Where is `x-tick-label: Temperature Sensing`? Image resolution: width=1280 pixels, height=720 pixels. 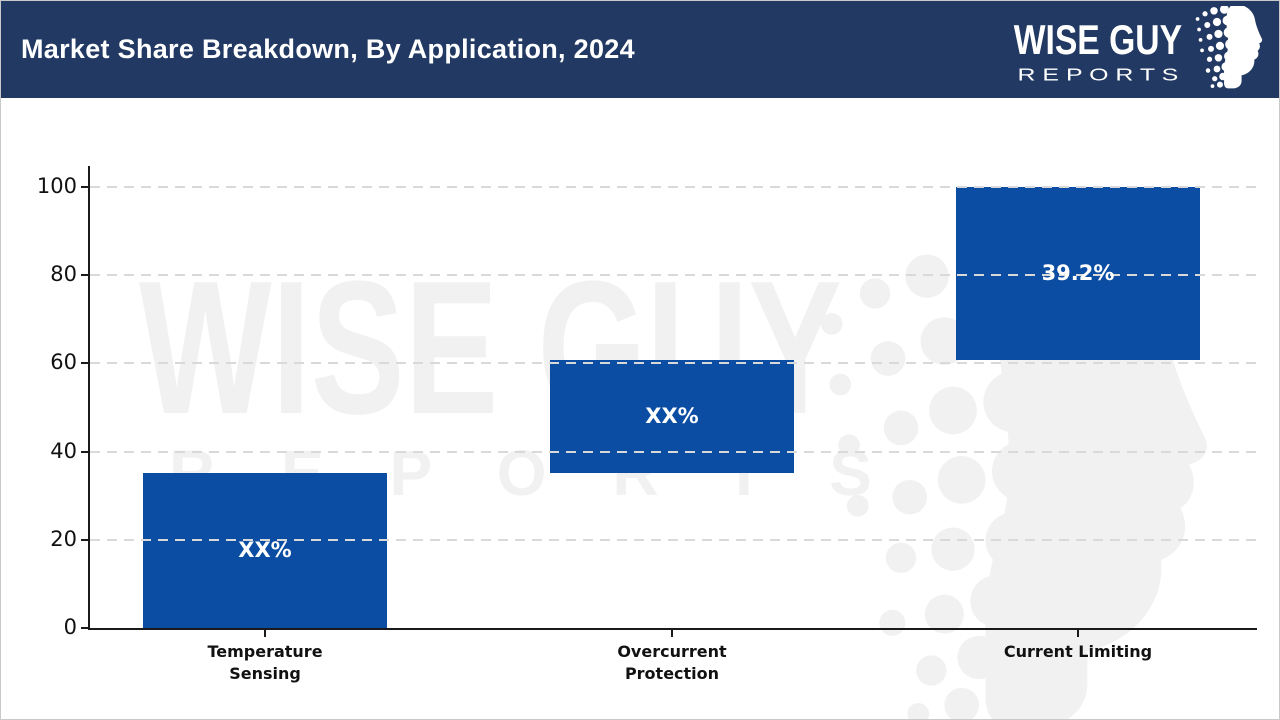 x-tick-label: Temperature Sensing is located at coordinates (265, 662).